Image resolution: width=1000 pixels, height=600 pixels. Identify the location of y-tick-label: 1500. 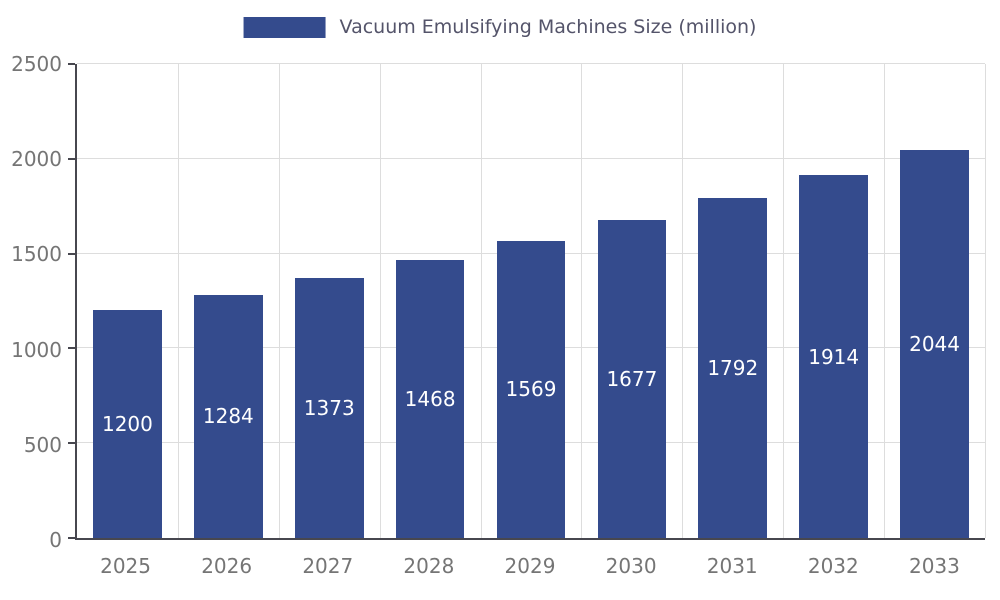
(36, 254).